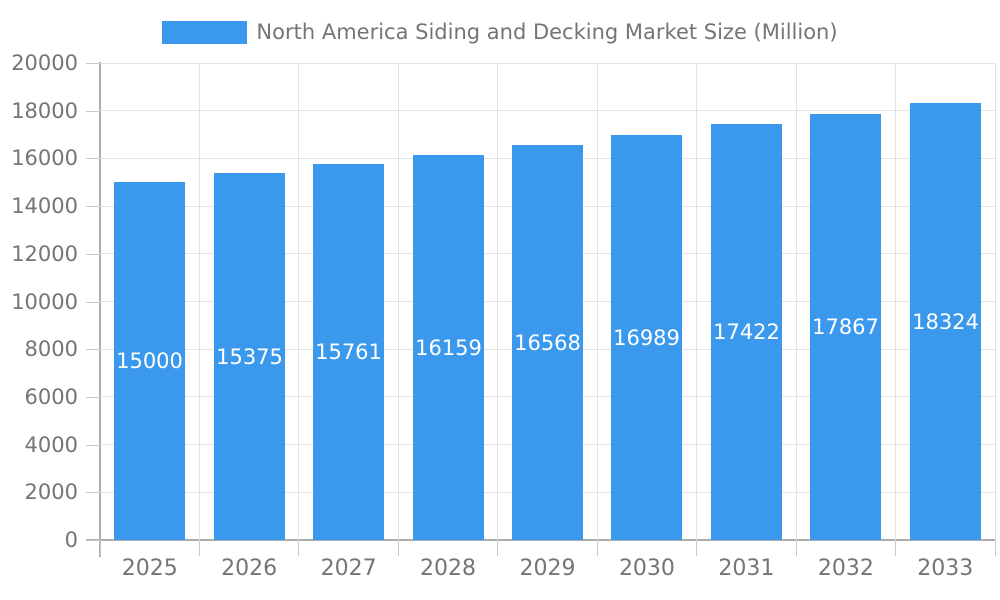 Image resolution: width=1000 pixels, height=600 pixels. I want to click on x-axis-tick-label: 2026, so click(249, 568).